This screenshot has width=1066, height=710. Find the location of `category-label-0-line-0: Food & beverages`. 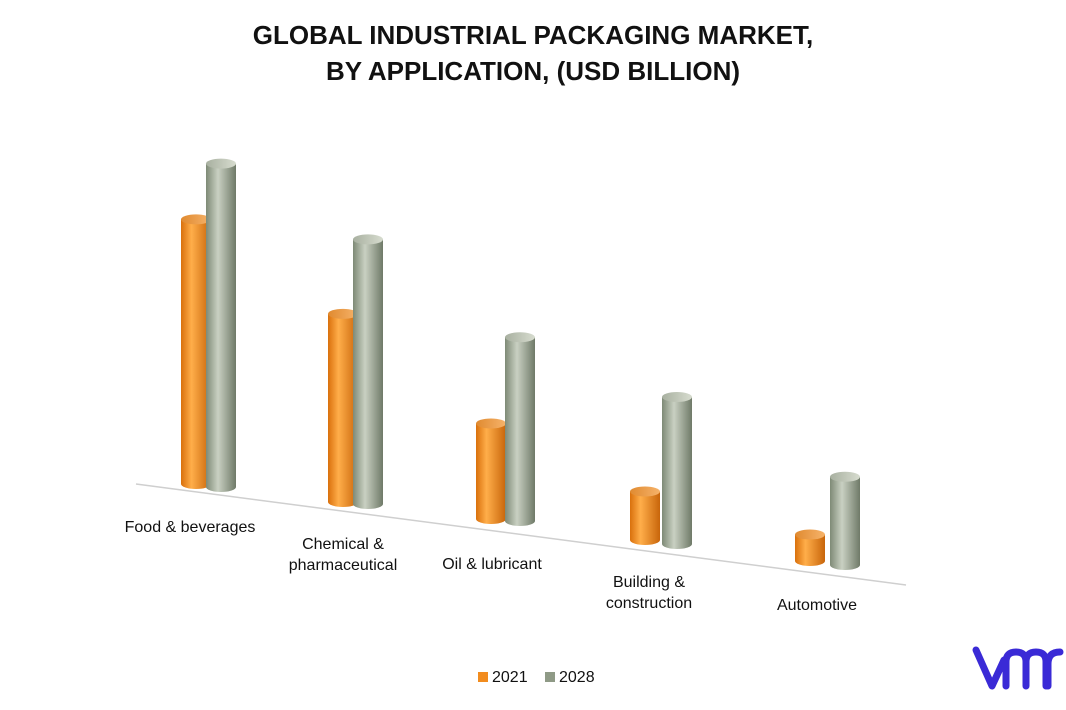

category-label-0-line-0: Food & beverages is located at coordinates (190, 527).